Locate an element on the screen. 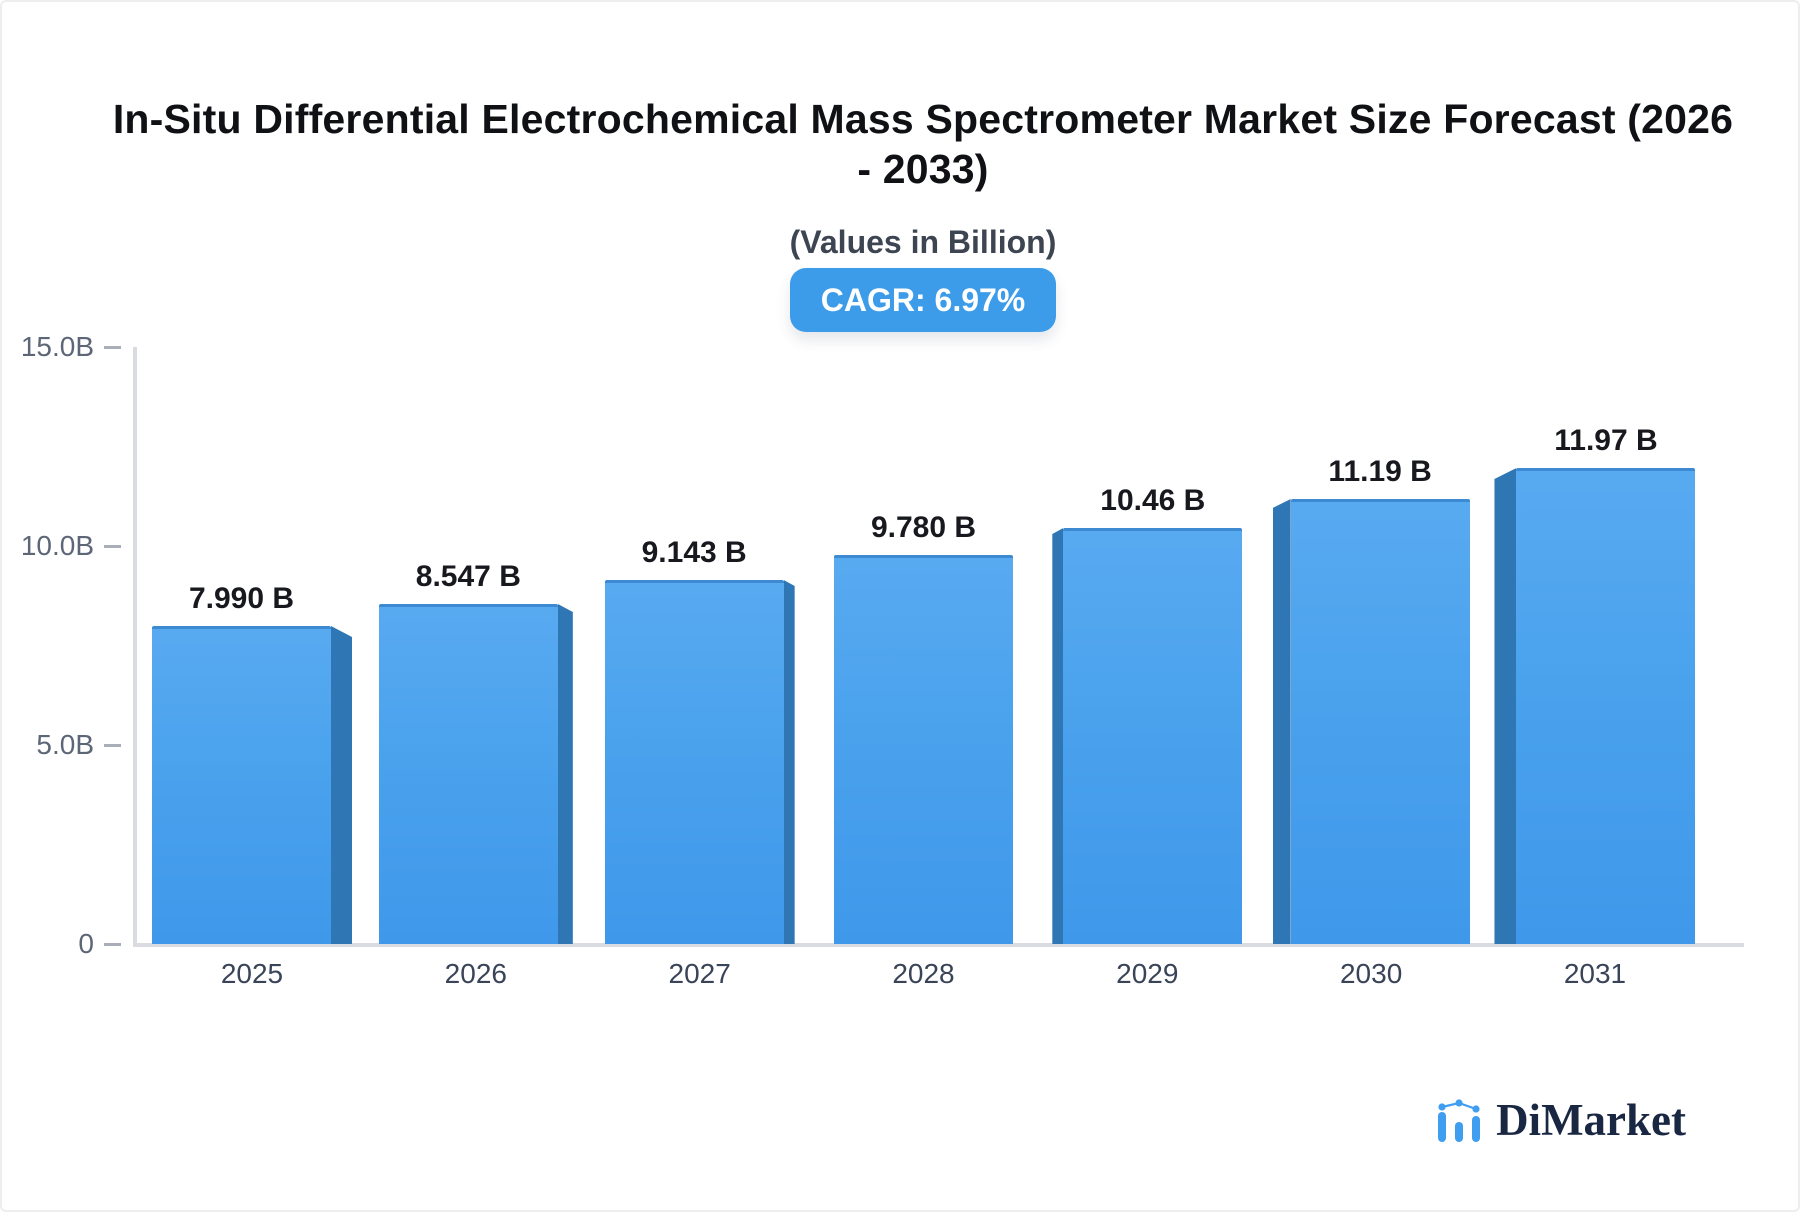  bar-2027 is located at coordinates (694, 762).